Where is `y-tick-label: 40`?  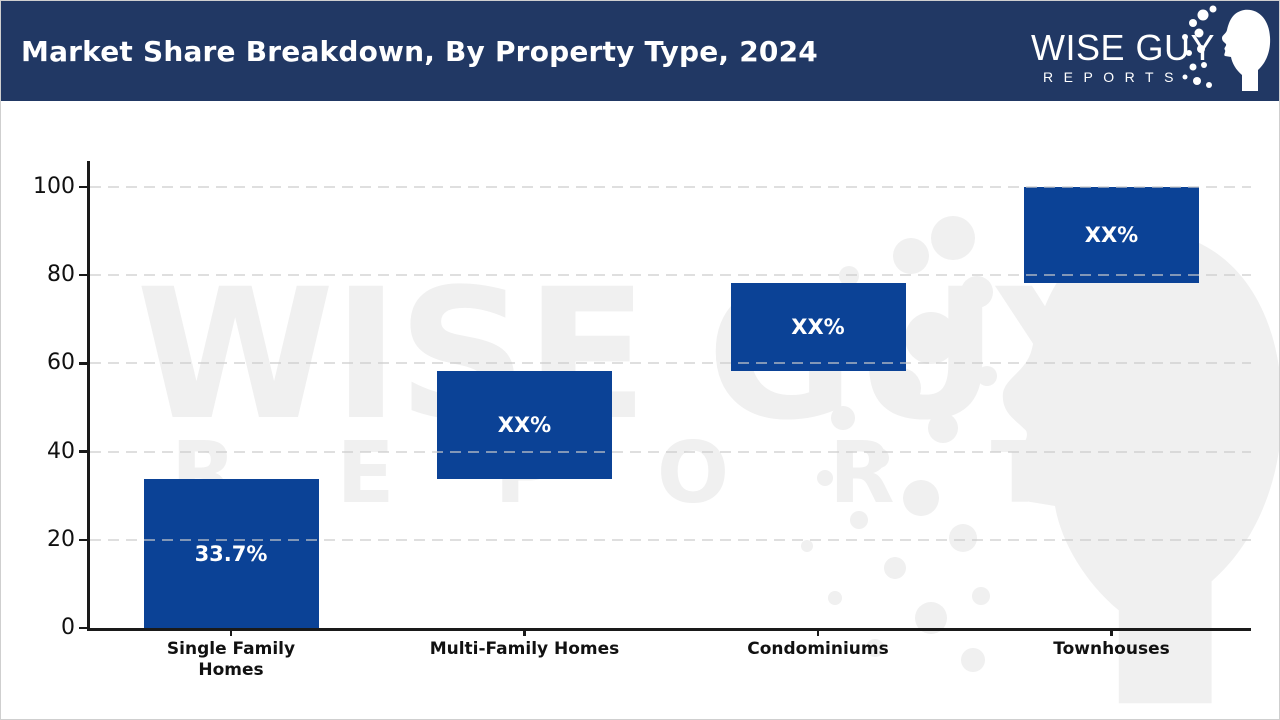 y-tick-label: 40 is located at coordinates (61, 451).